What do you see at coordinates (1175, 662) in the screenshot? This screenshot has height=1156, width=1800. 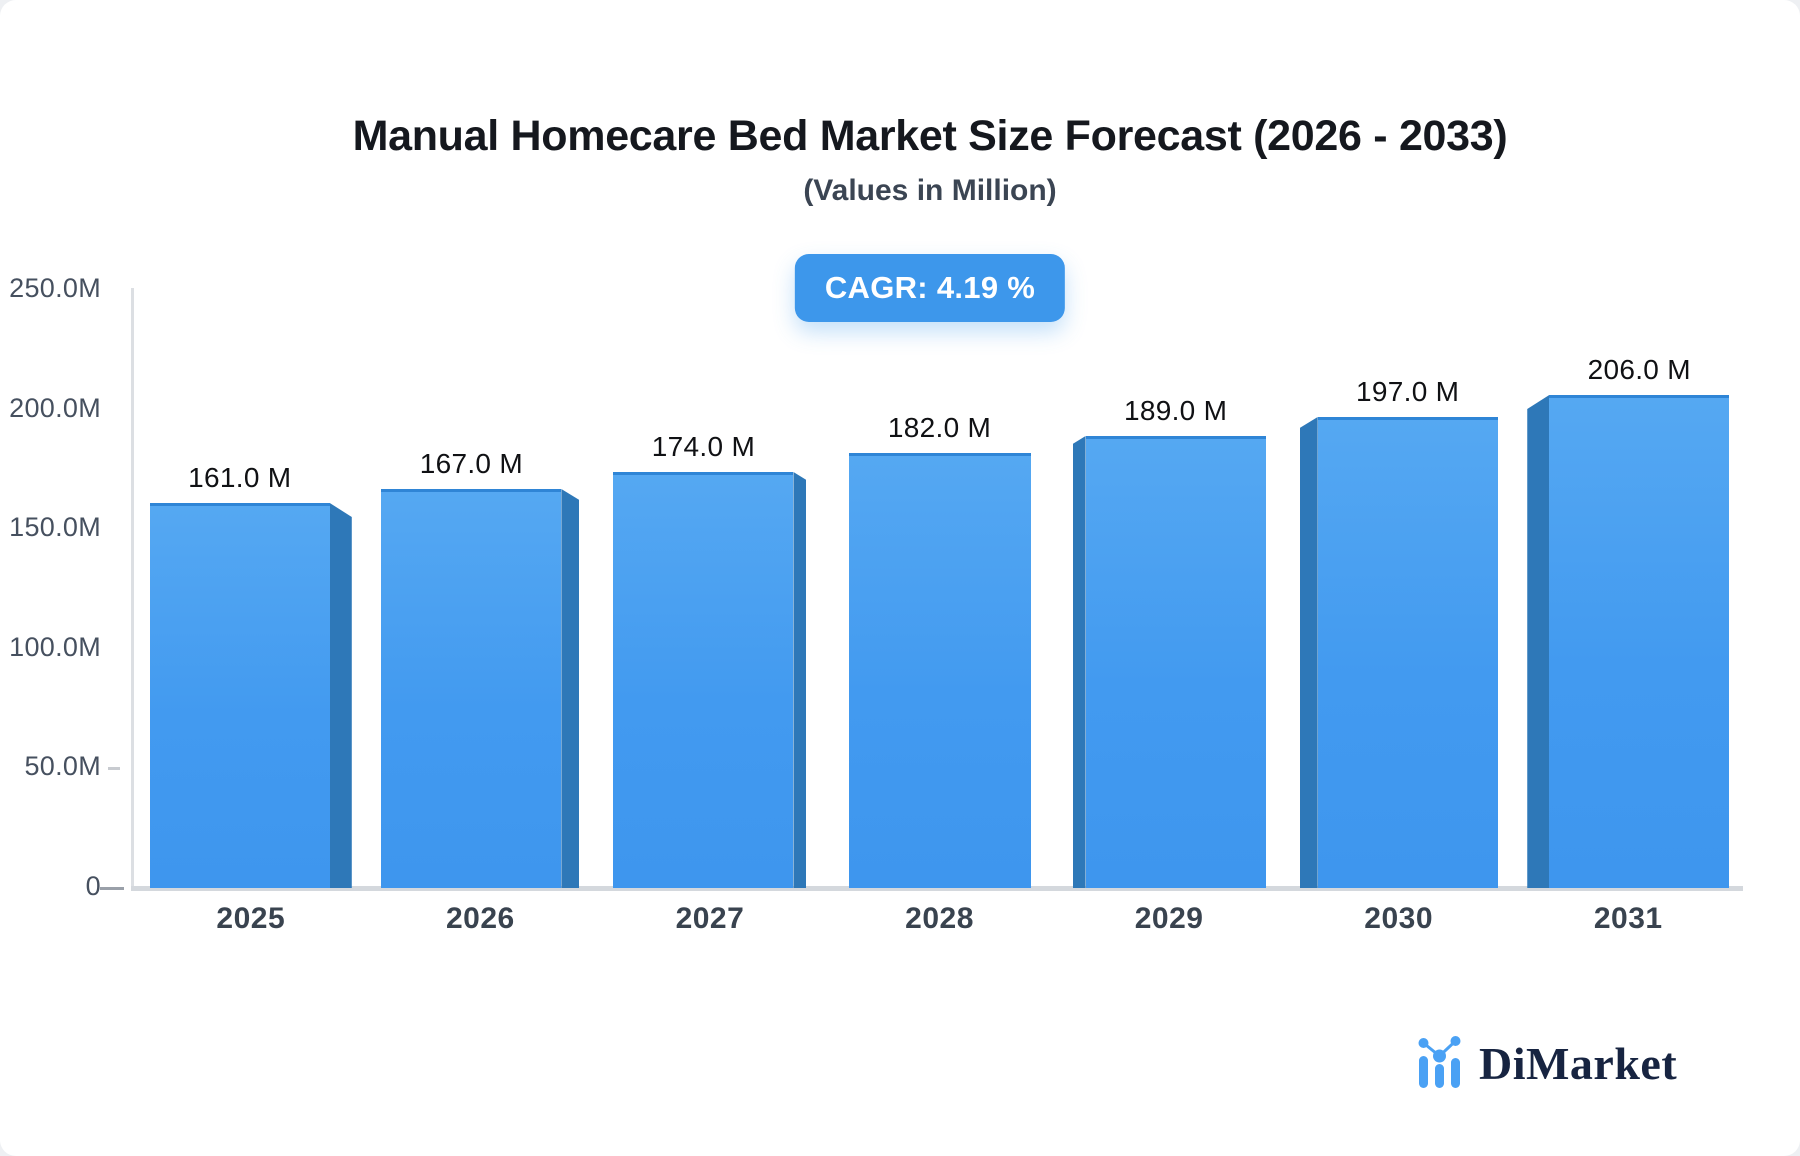 I see `bar-face-2029` at bounding box center [1175, 662].